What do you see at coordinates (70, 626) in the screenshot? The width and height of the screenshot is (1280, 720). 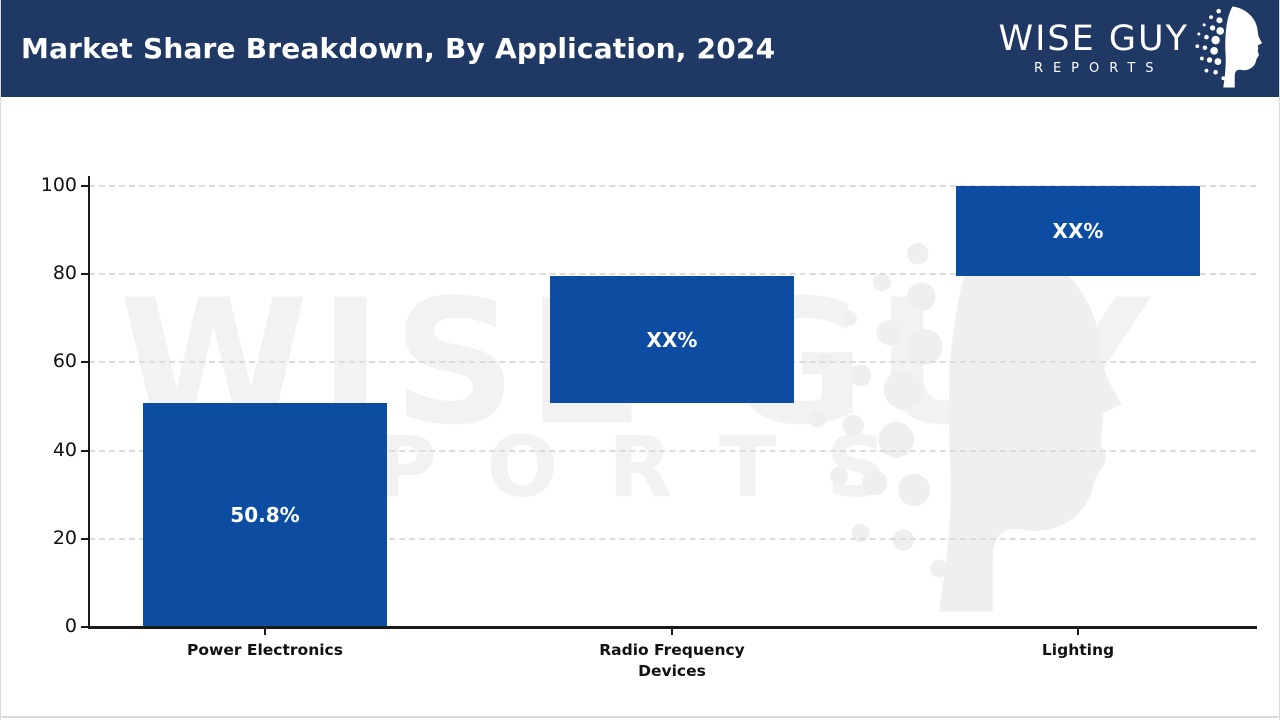 I see `y-tick-label: 0` at bounding box center [70, 626].